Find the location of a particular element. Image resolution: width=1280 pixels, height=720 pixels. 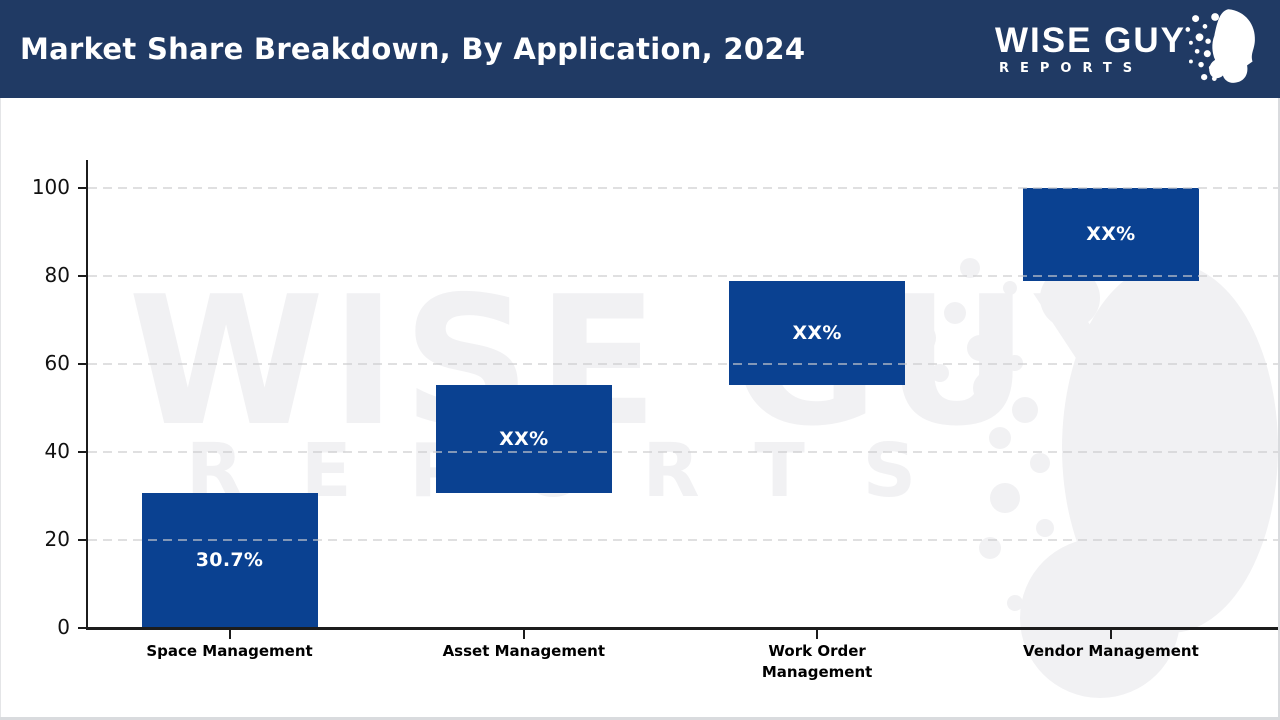

bar-value-label: 30.7% is located at coordinates (229, 560).